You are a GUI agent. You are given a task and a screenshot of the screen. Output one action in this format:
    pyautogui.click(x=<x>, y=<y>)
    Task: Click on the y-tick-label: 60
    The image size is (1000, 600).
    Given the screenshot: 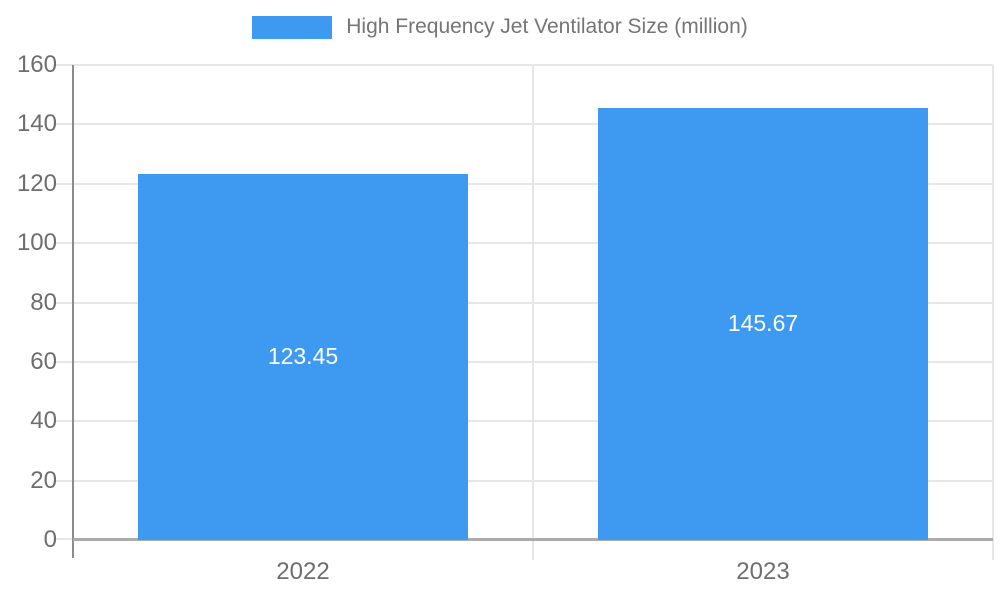 What is the action you would take?
    pyautogui.click(x=43, y=361)
    